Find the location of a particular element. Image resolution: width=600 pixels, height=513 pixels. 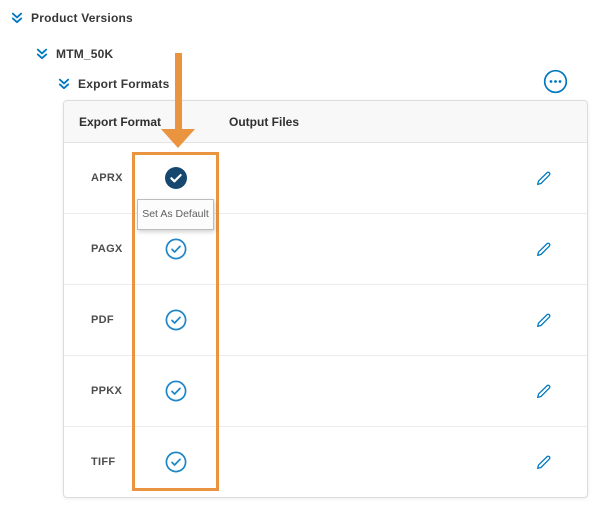

table-row: TIFF is located at coordinates (325, 462).